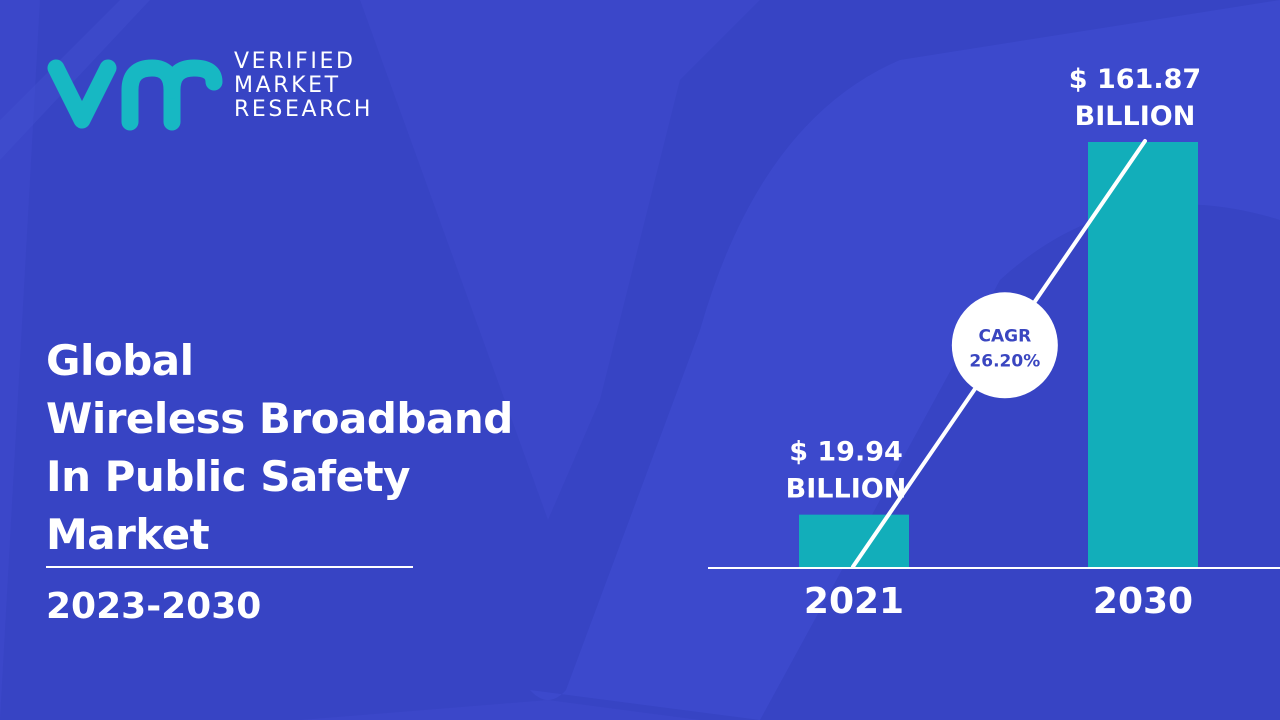 The image size is (1280, 720). What do you see at coordinates (1004, 361) in the screenshot?
I see `cagr-label-line-2: 26.20%` at bounding box center [1004, 361].